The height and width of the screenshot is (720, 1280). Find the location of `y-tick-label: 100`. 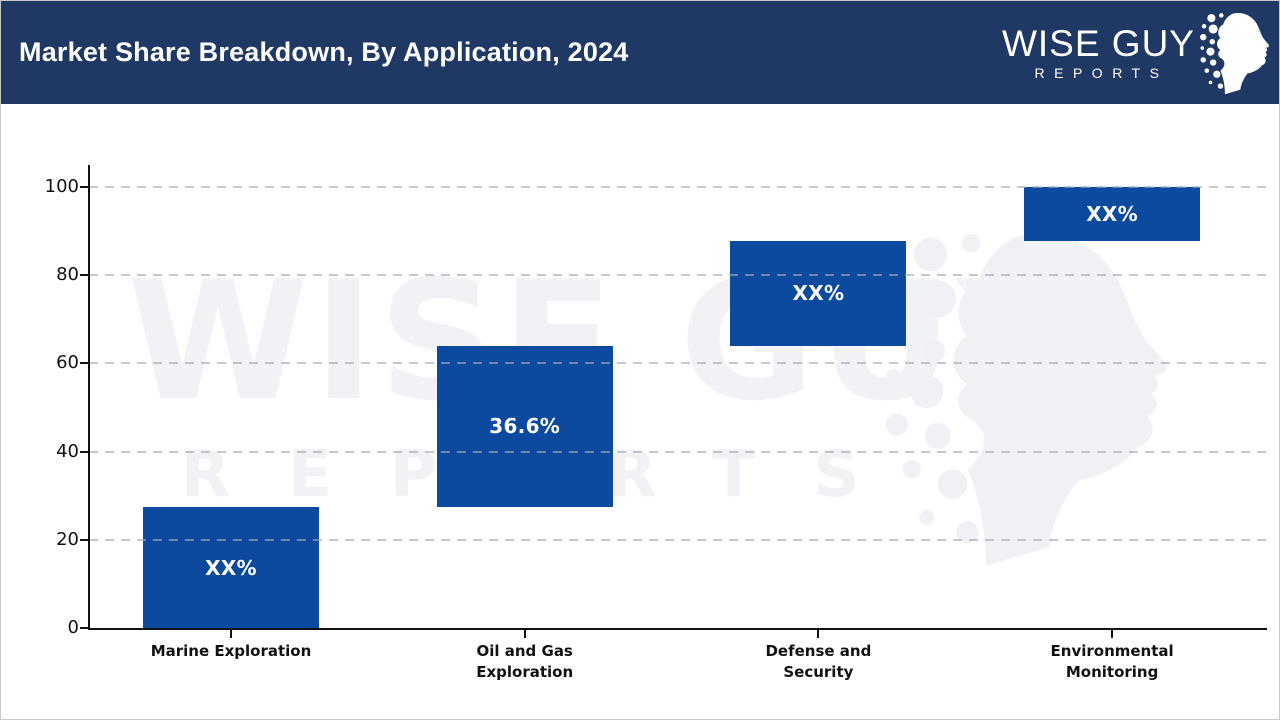

y-tick-label: 100 is located at coordinates (61, 186).